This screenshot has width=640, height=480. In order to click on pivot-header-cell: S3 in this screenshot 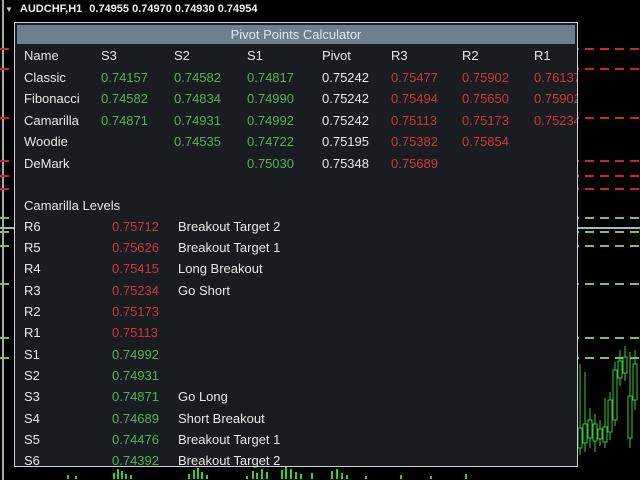, I will do `click(109, 55)`.